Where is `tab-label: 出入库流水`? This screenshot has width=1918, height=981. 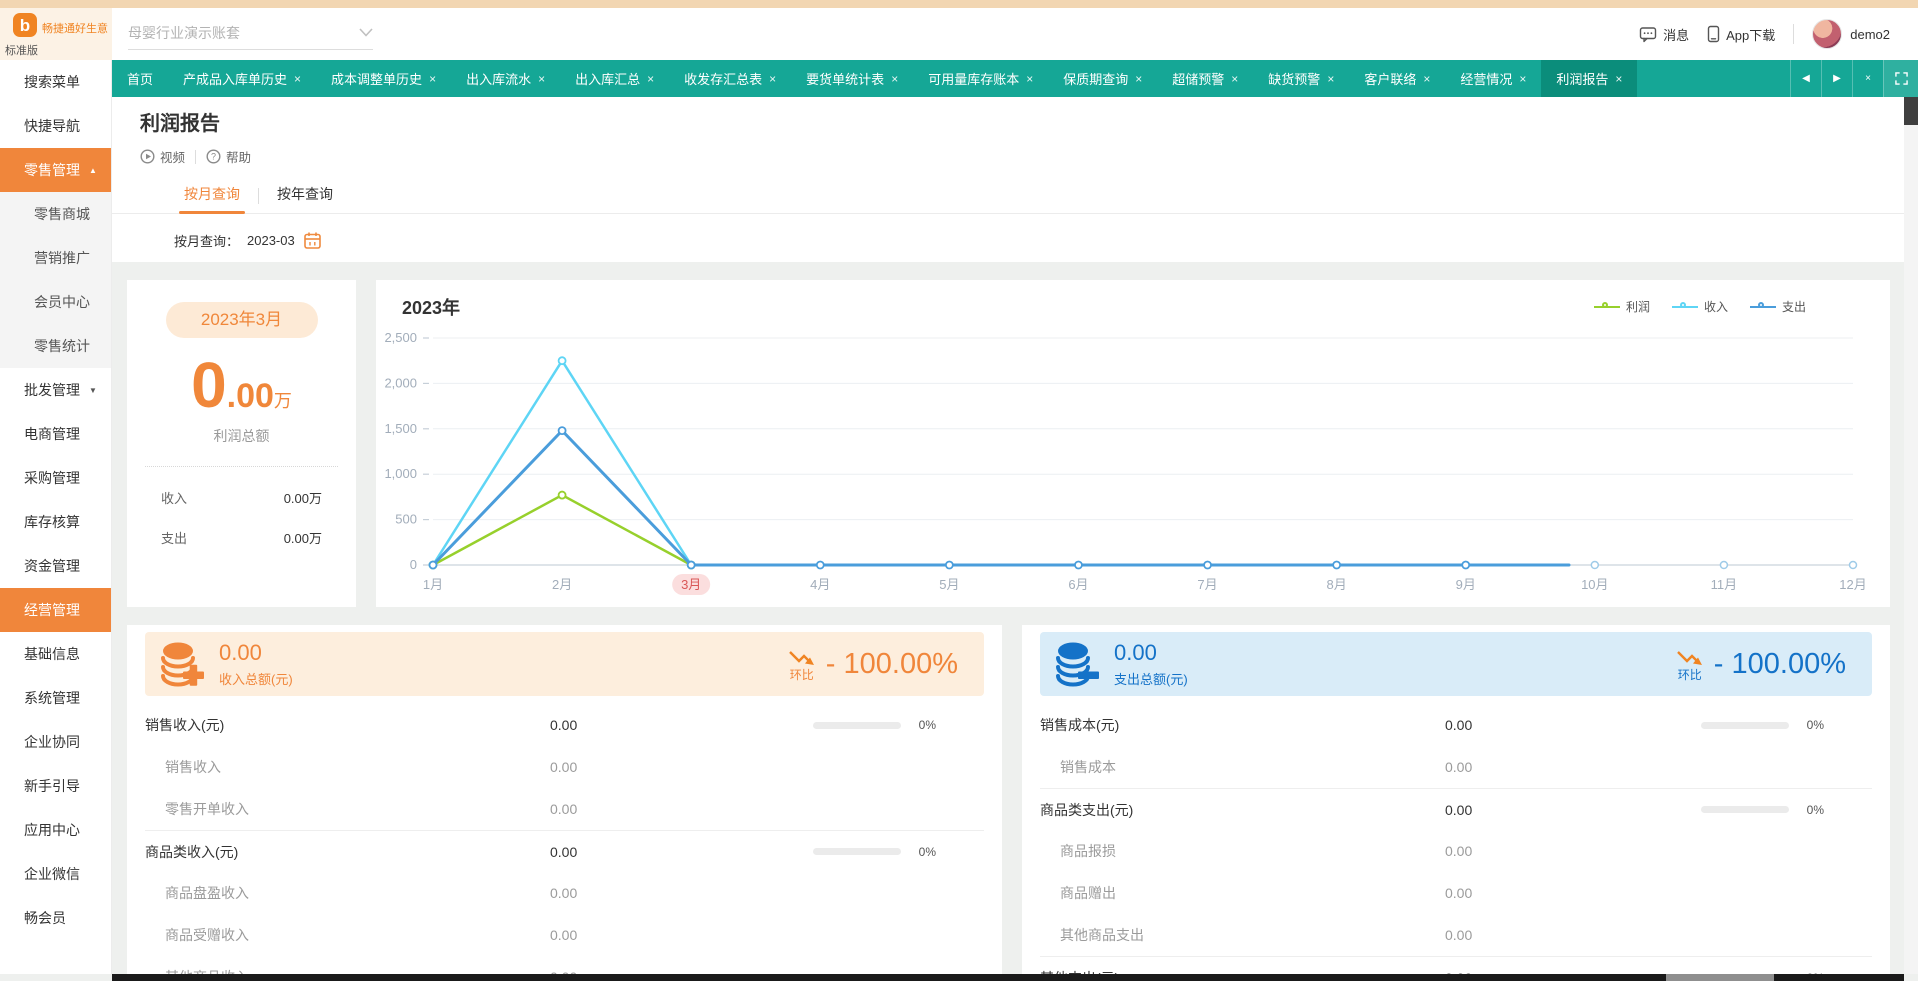 tab-label: 出入库流水 is located at coordinates (499, 79).